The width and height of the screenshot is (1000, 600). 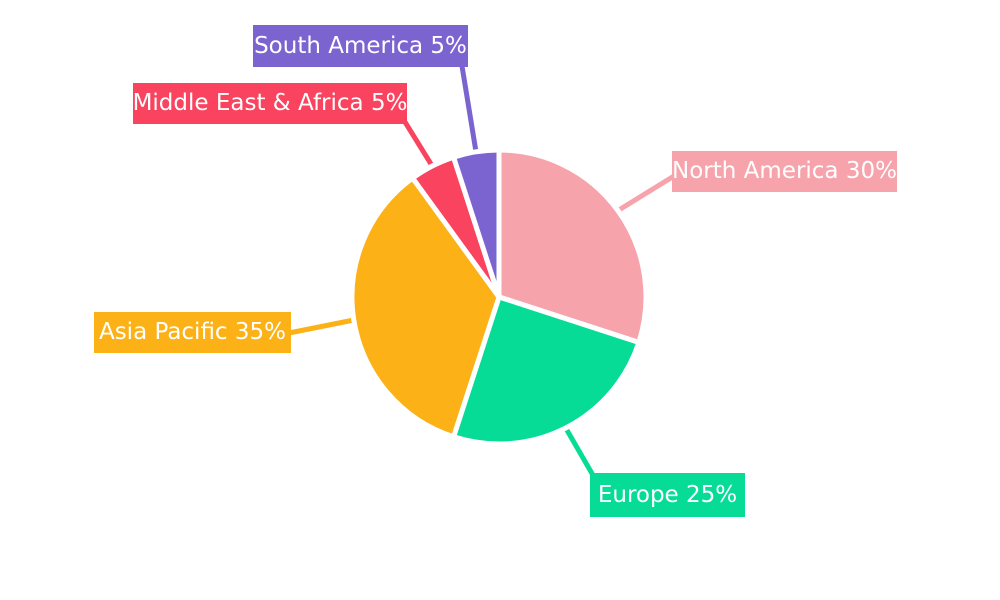 I want to click on leader-line-europe, so click(x=580, y=452).